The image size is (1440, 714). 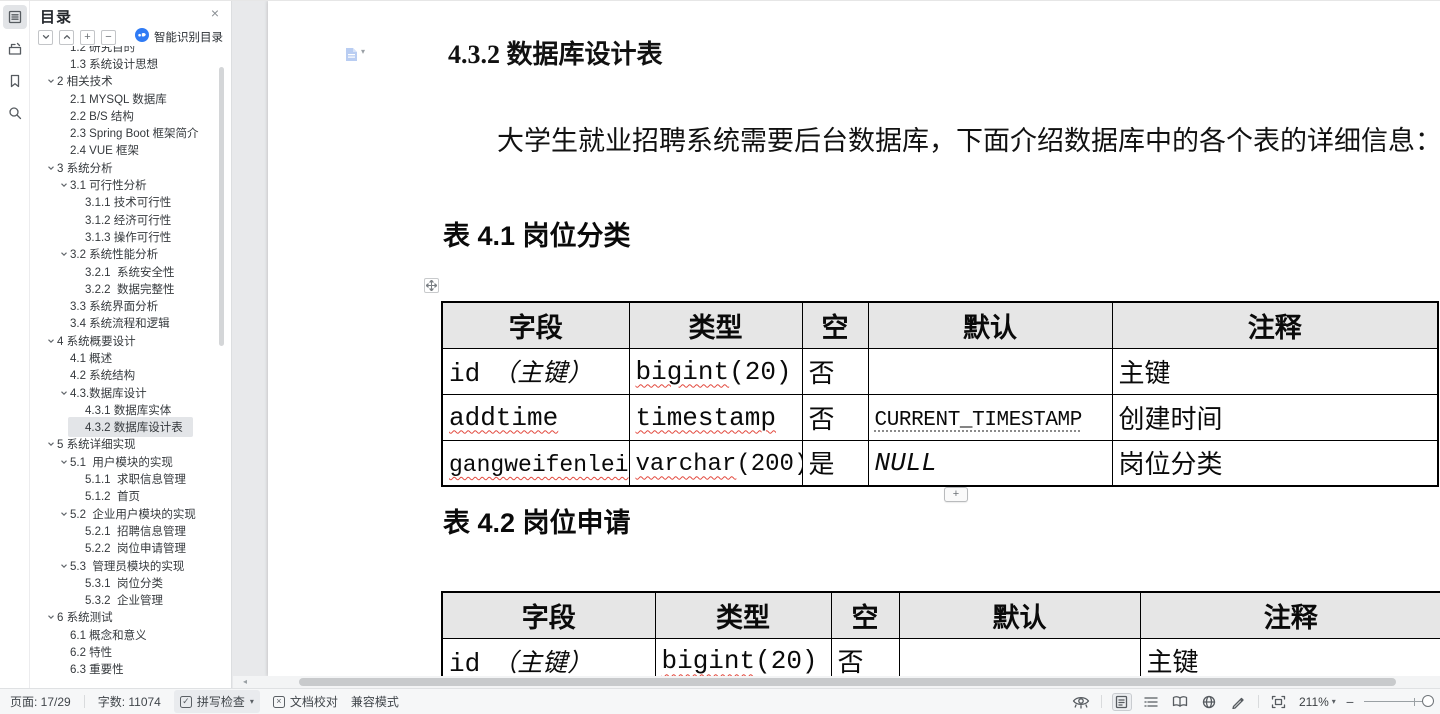 What do you see at coordinates (130, 340) in the screenshot?
I see `toc-item: 4 系统概要设计` at bounding box center [130, 340].